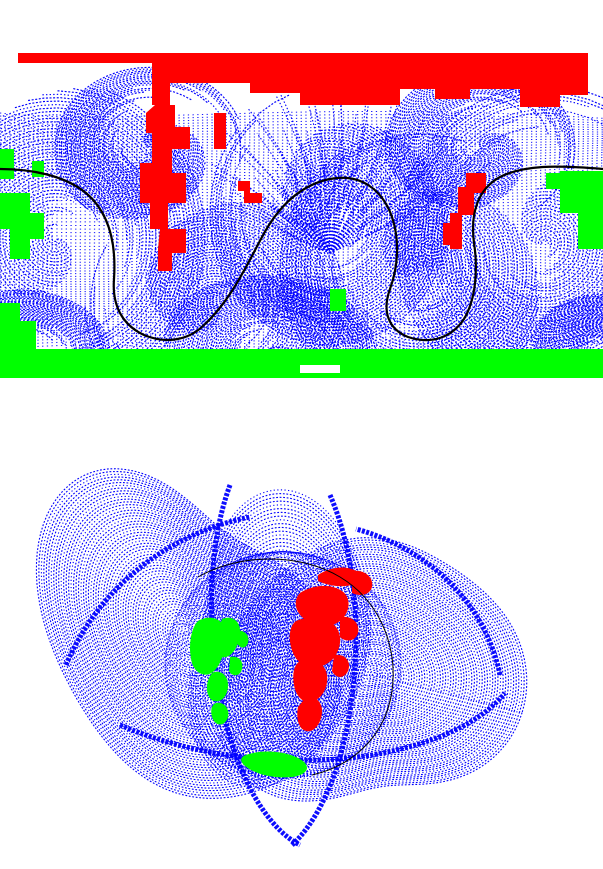 Image resolution: width=603 pixels, height=869 pixels. I want to click on black-contour-right, so click(403, 253).